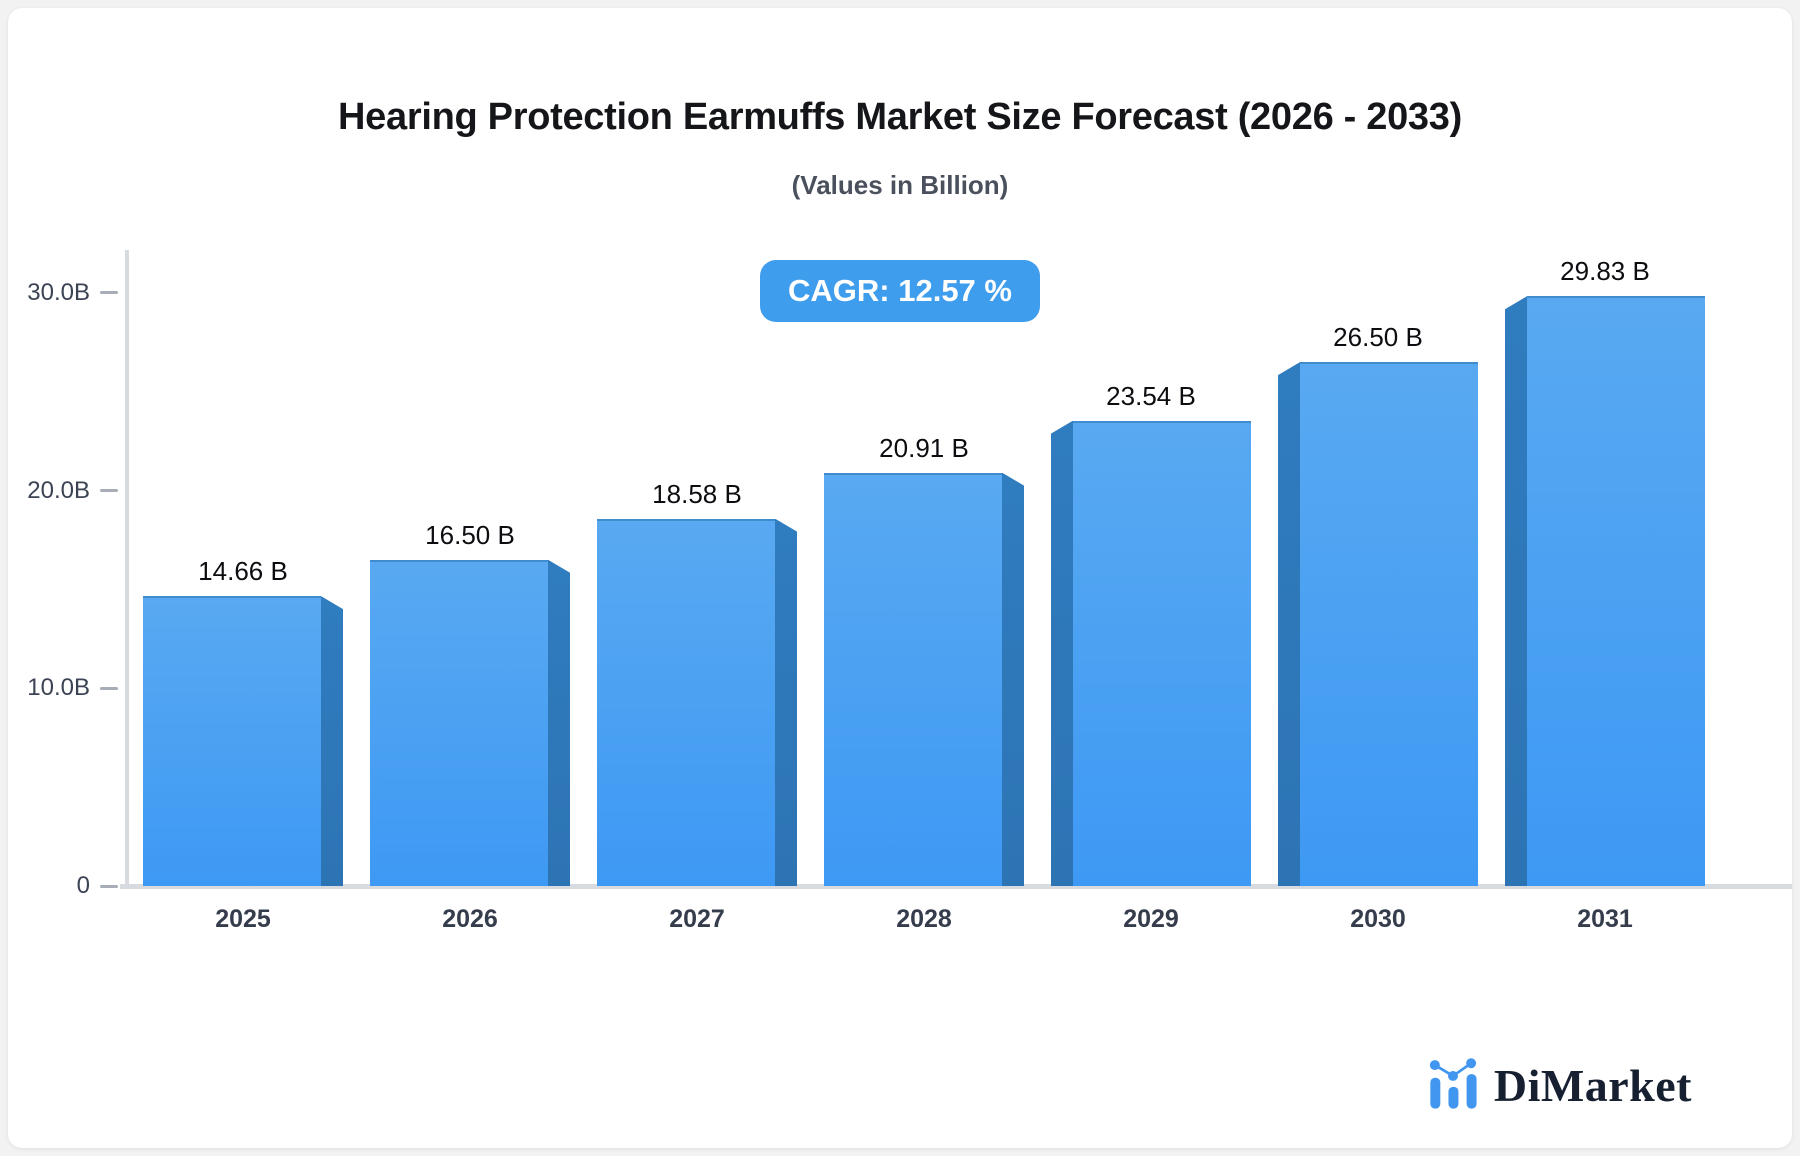 Image resolution: width=1800 pixels, height=1156 pixels. I want to click on y-axis-tick-label: 0, so click(83, 885).